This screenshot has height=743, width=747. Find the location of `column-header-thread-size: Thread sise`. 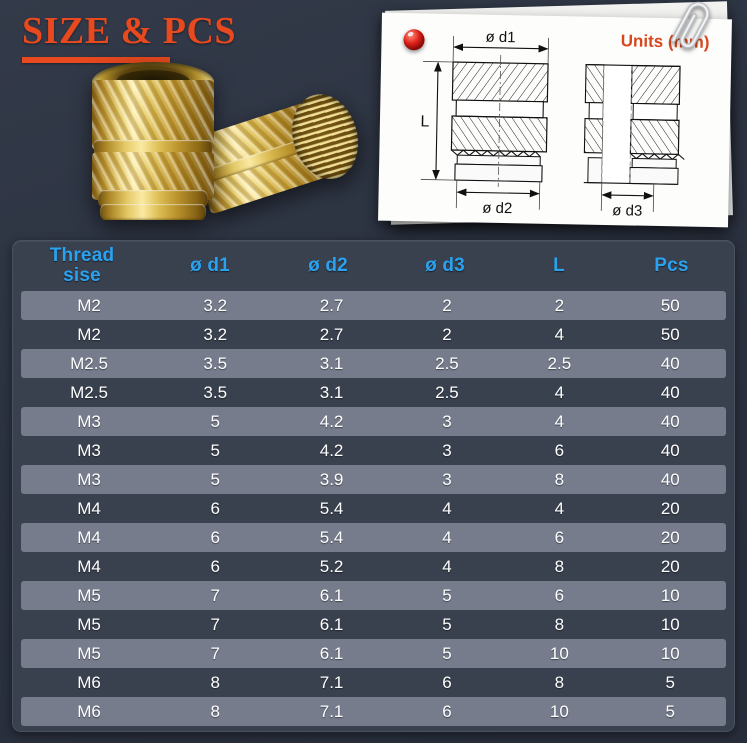

column-header-thread-size: Thread sise is located at coordinates (82, 266).